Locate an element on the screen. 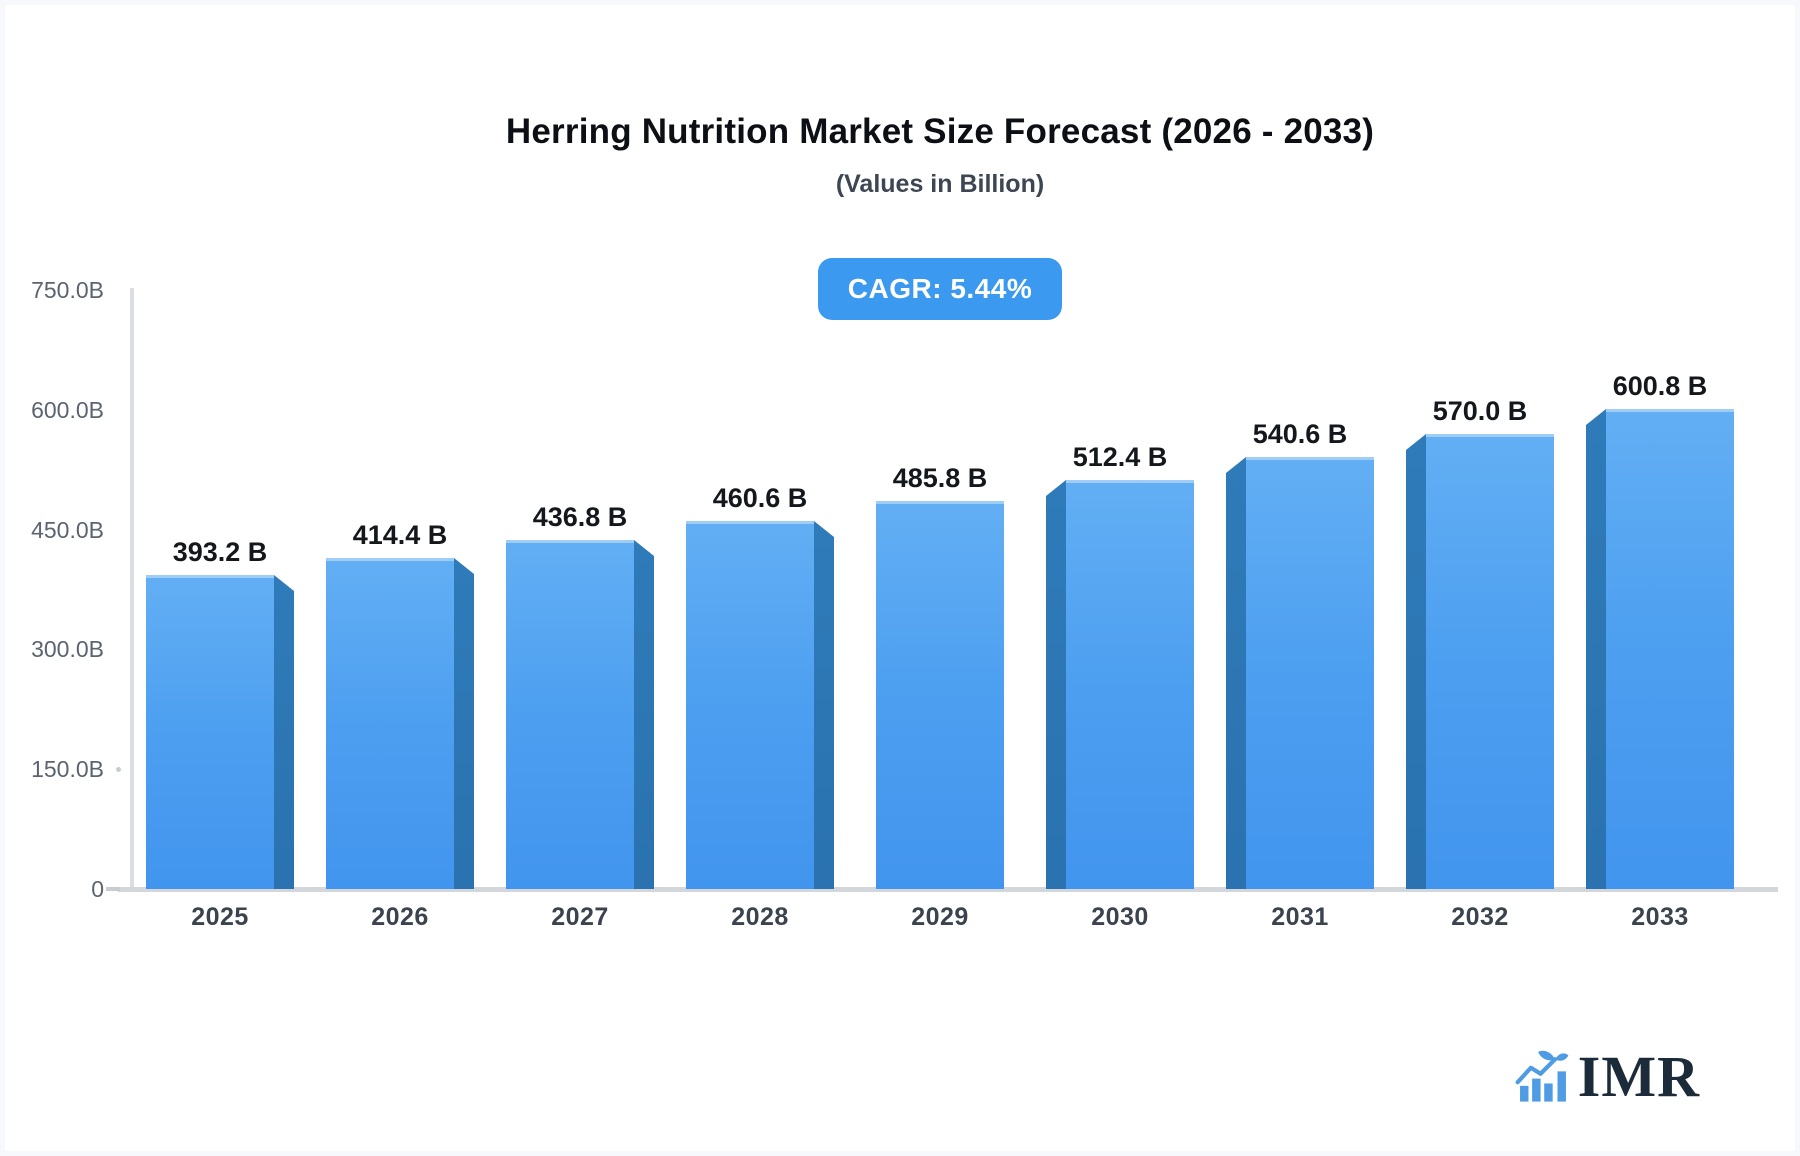 The image size is (1800, 1156). bar-2031 is located at coordinates (1300, 673).